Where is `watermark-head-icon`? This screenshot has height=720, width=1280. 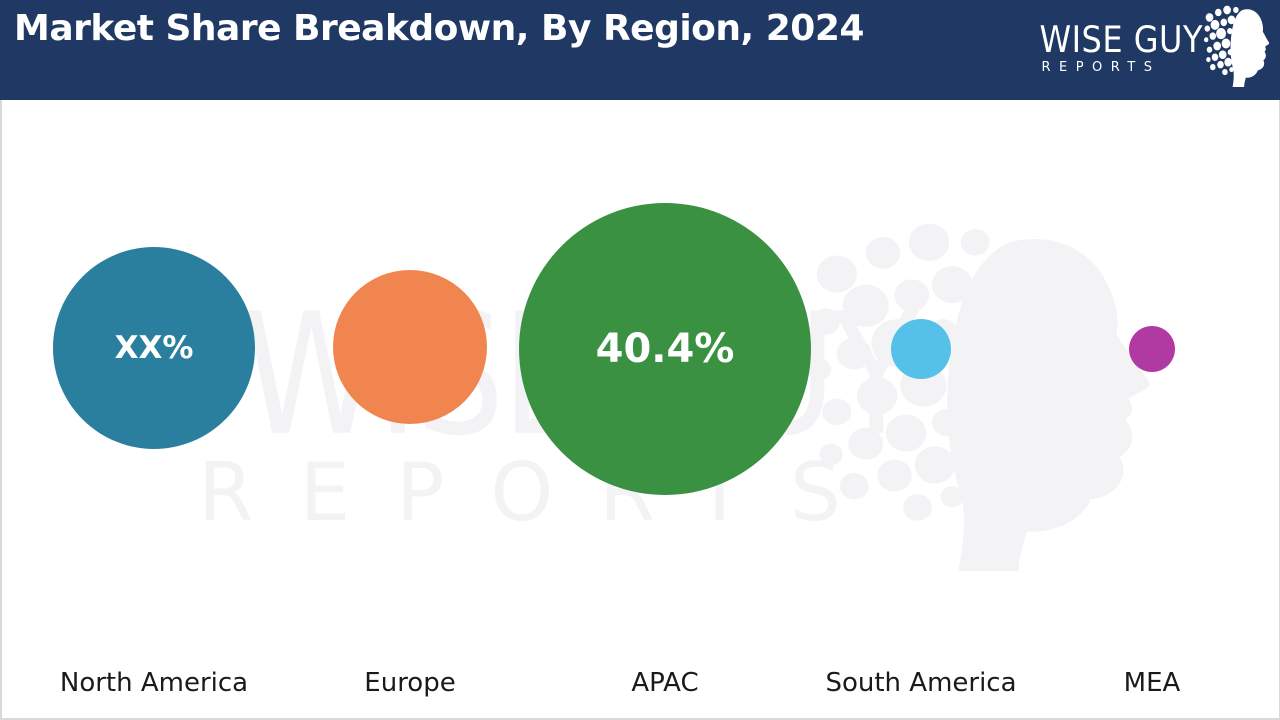
watermark-head-icon is located at coordinates (979, 397).